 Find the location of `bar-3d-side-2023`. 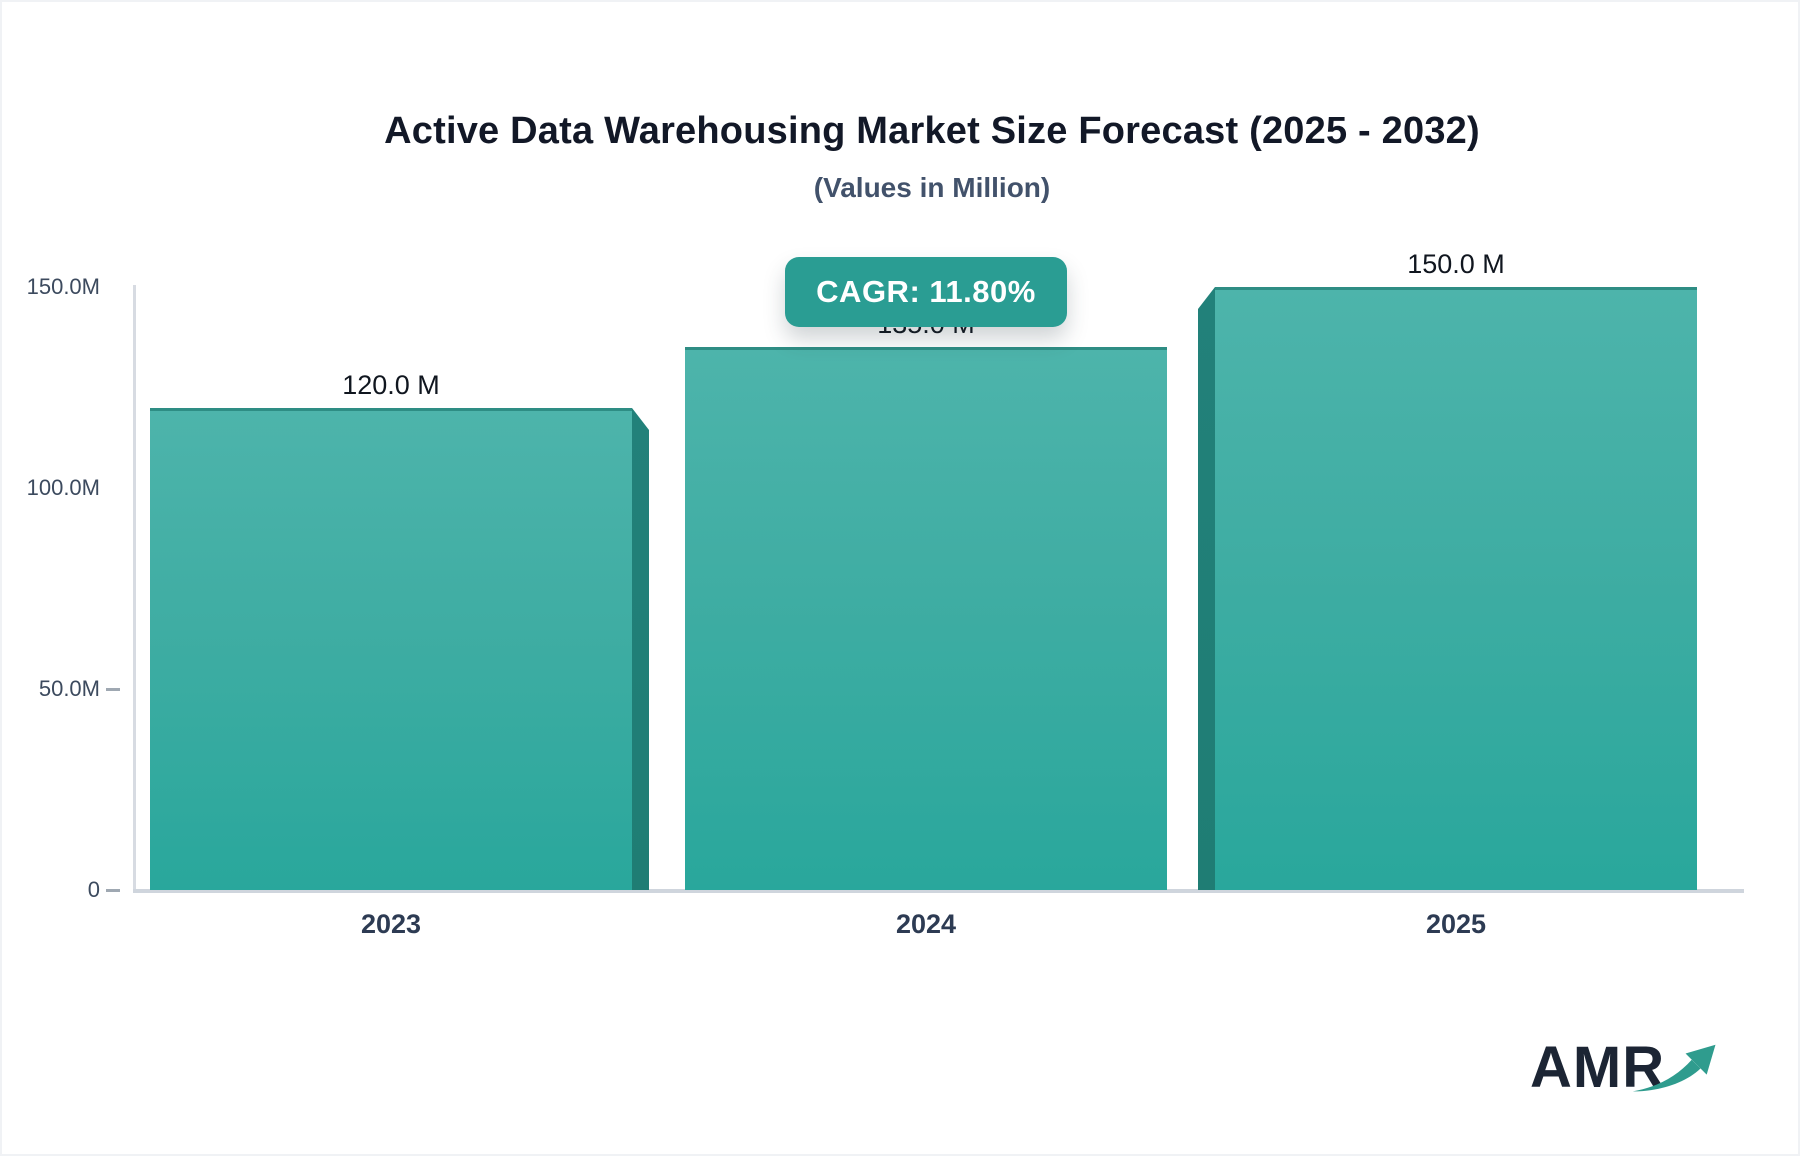

bar-3d-side-2023 is located at coordinates (640, 649).